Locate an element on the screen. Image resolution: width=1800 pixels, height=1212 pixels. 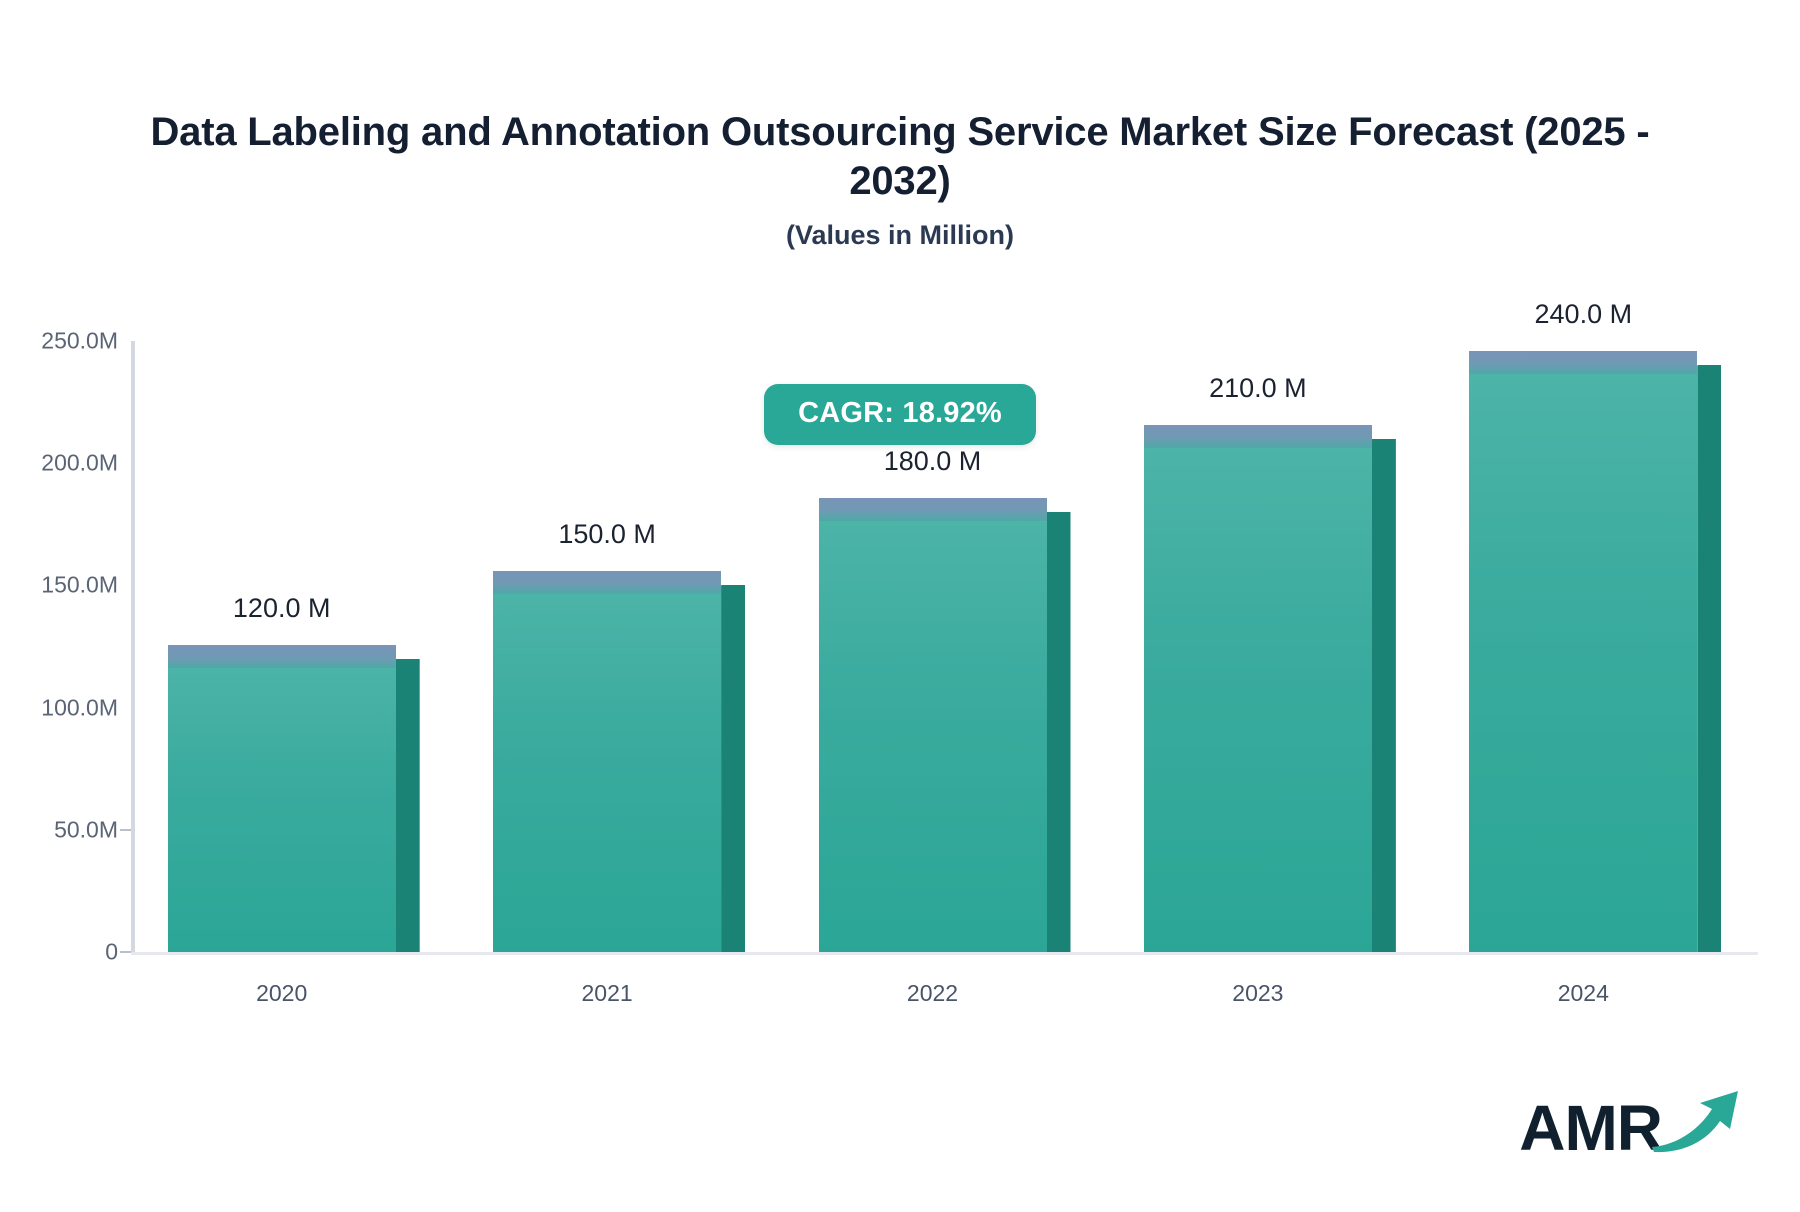
bar-value-label: 240.0 M is located at coordinates (1583, 314).